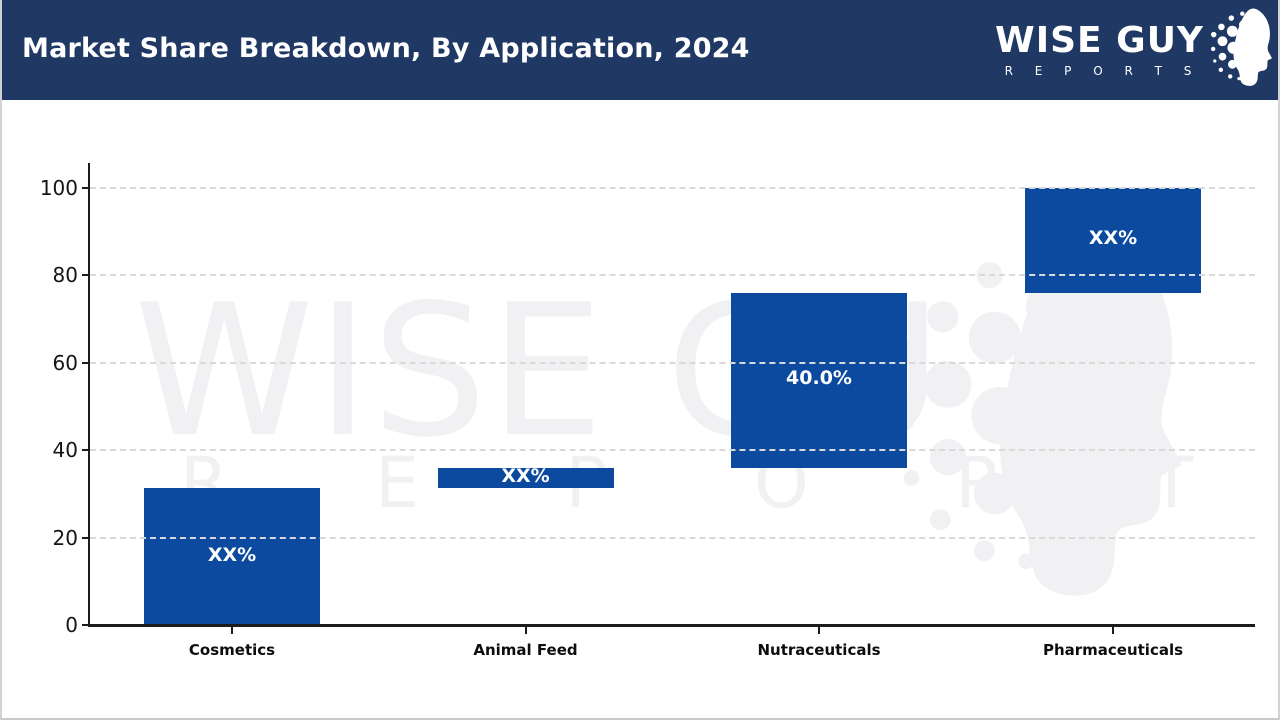 Image resolution: width=1280 pixels, height=720 pixels. I want to click on logo-wordmark: WISE GUY, so click(1099, 40).